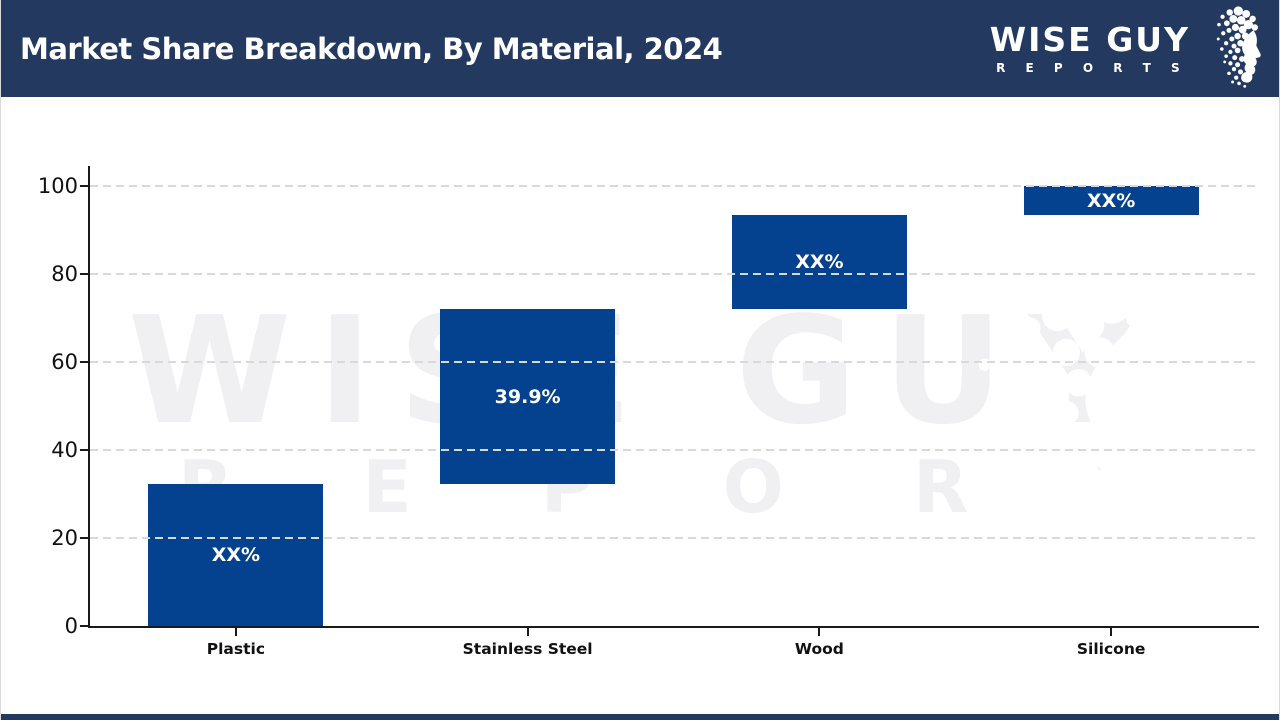 This screenshot has width=1280, height=720. What do you see at coordinates (89, 397) in the screenshot?
I see `y-axis-spine` at bounding box center [89, 397].